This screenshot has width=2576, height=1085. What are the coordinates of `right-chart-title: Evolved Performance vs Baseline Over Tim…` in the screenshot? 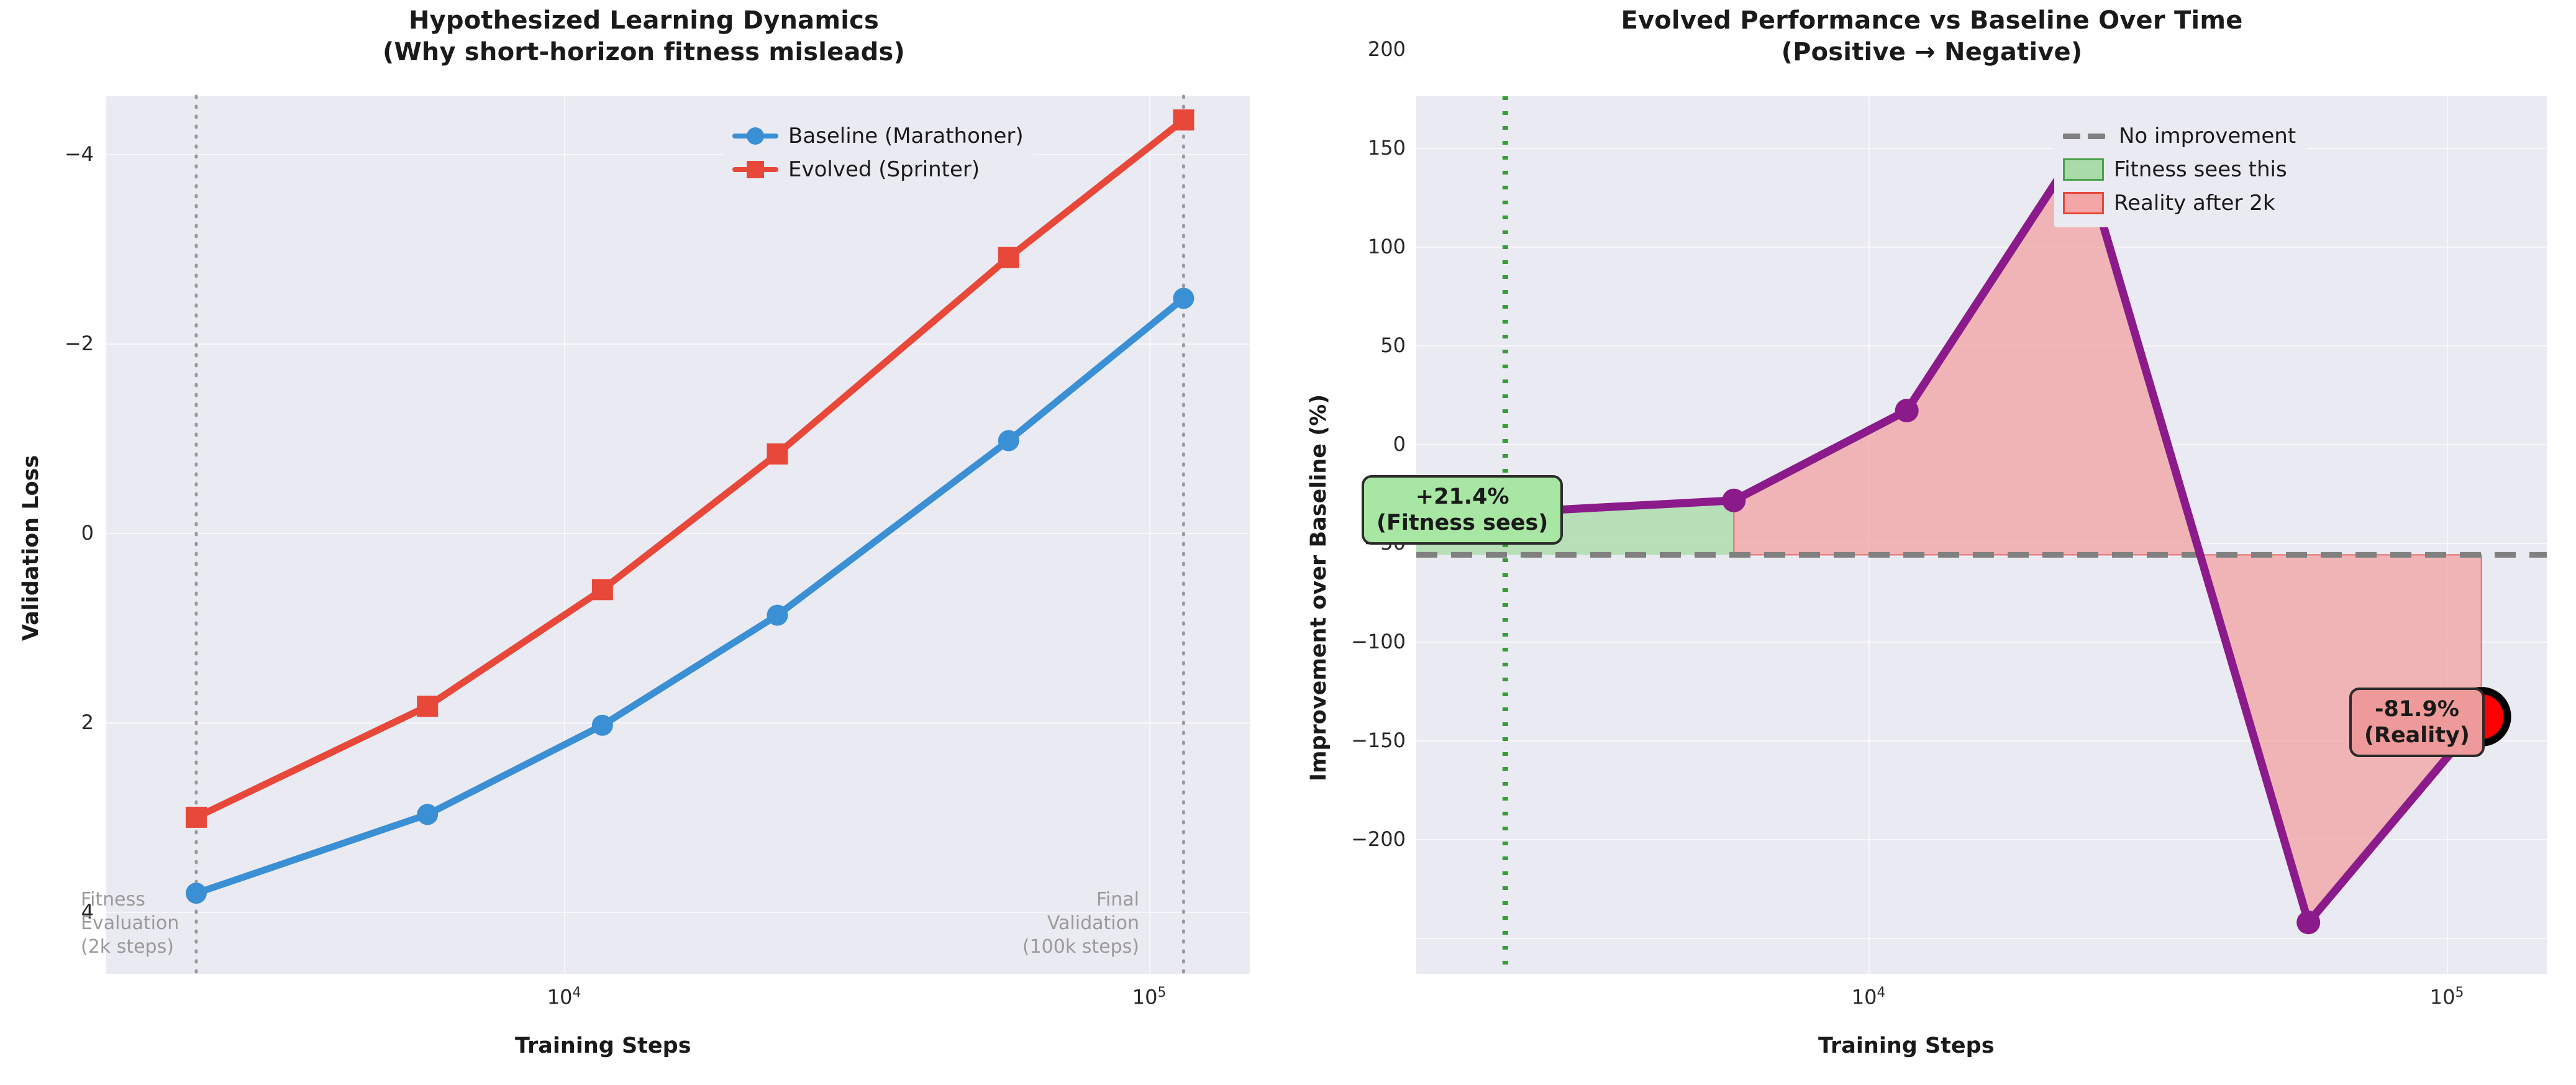 It's located at (1932, 36).